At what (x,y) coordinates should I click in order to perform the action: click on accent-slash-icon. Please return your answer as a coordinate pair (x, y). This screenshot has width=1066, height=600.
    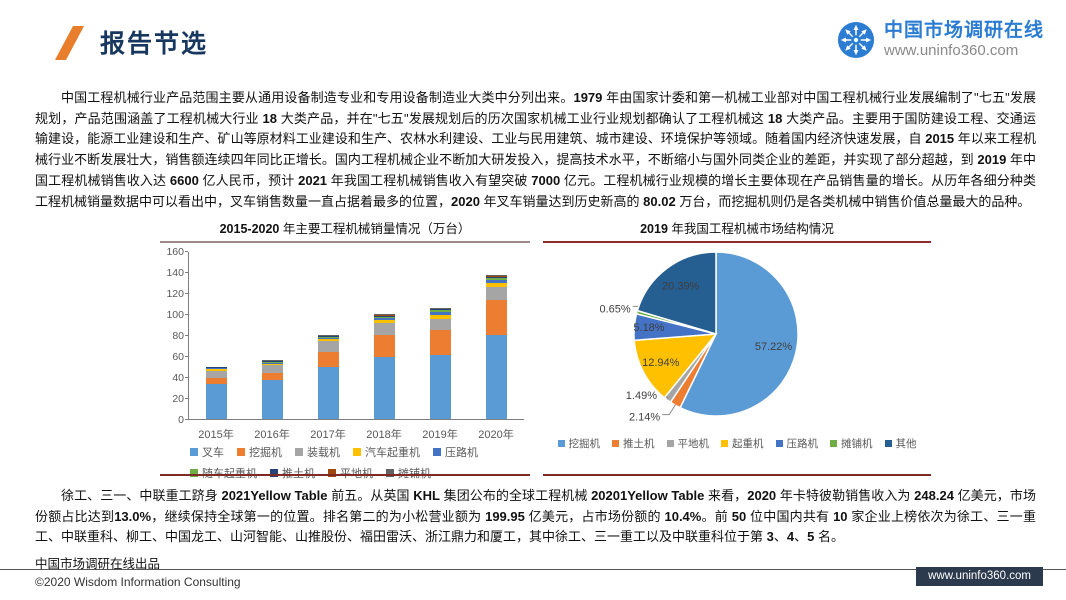
    Looking at the image, I should click on (69, 43).